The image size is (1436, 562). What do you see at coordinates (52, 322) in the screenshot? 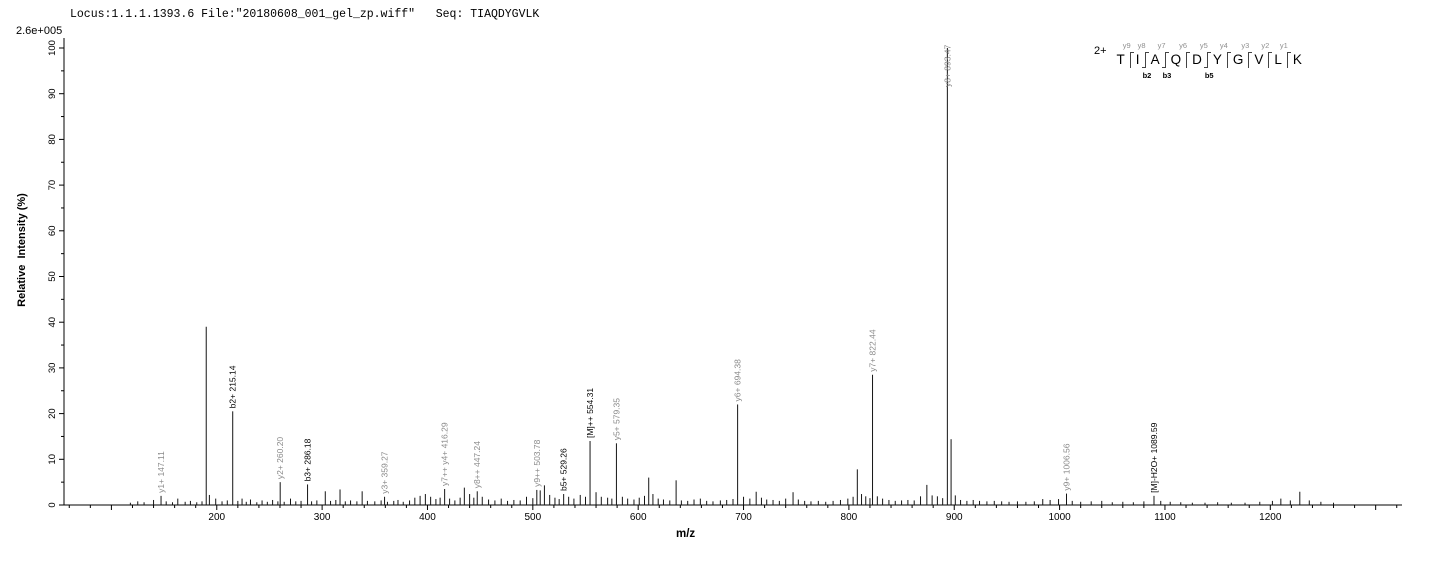
I see `svg-text: 40` at bounding box center [52, 322].